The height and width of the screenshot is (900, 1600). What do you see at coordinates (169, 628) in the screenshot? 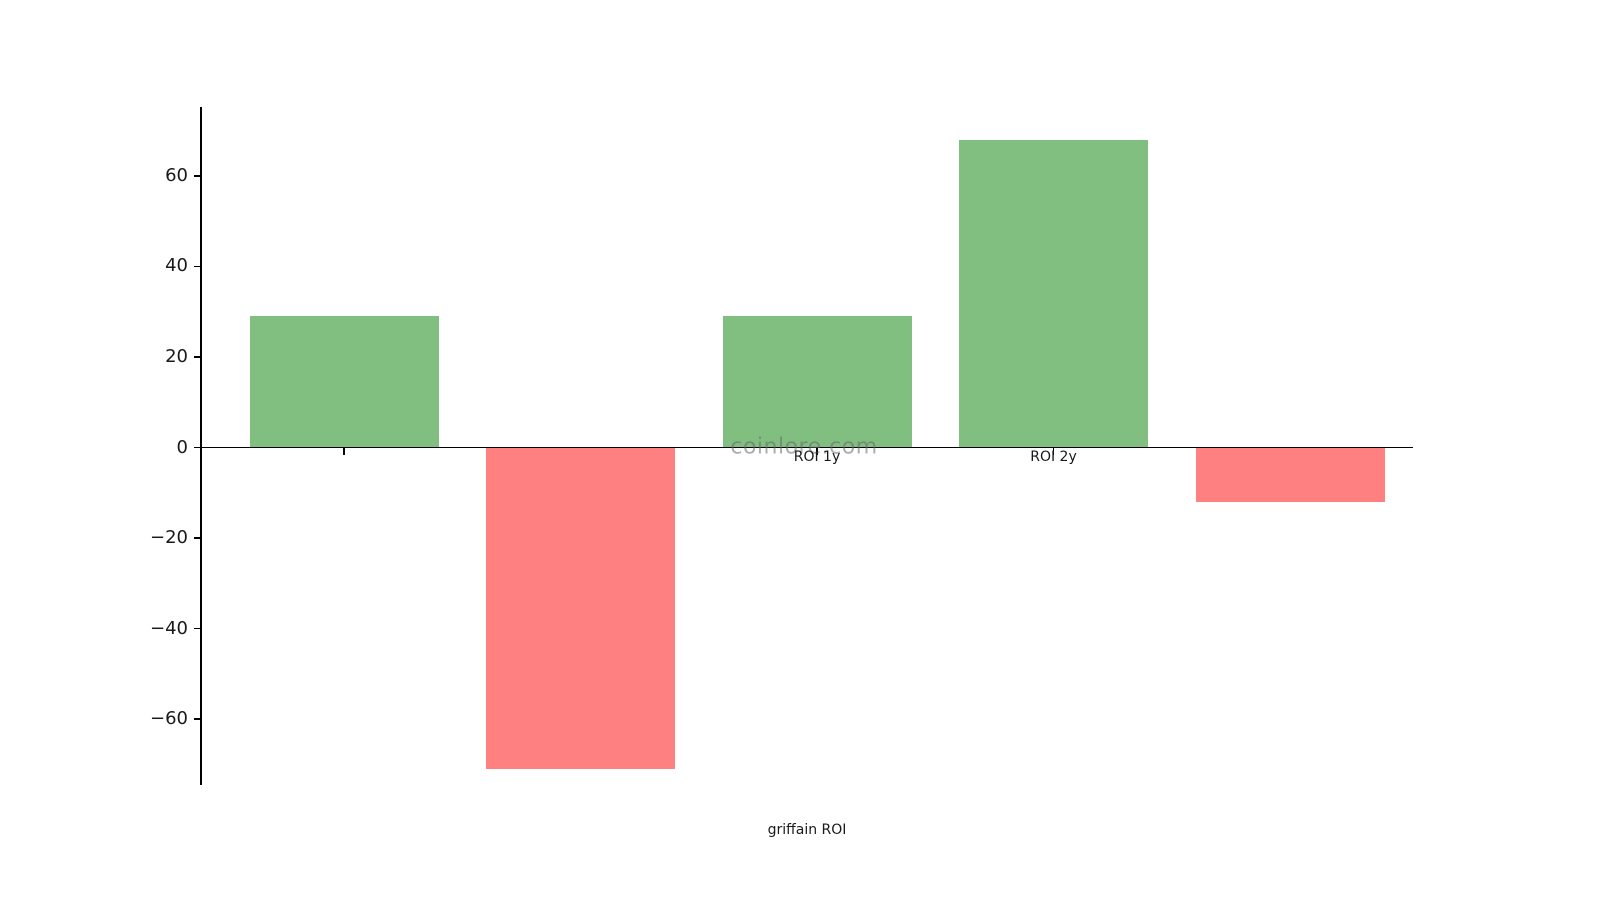
I see `y-tick-label: −40` at bounding box center [169, 628].